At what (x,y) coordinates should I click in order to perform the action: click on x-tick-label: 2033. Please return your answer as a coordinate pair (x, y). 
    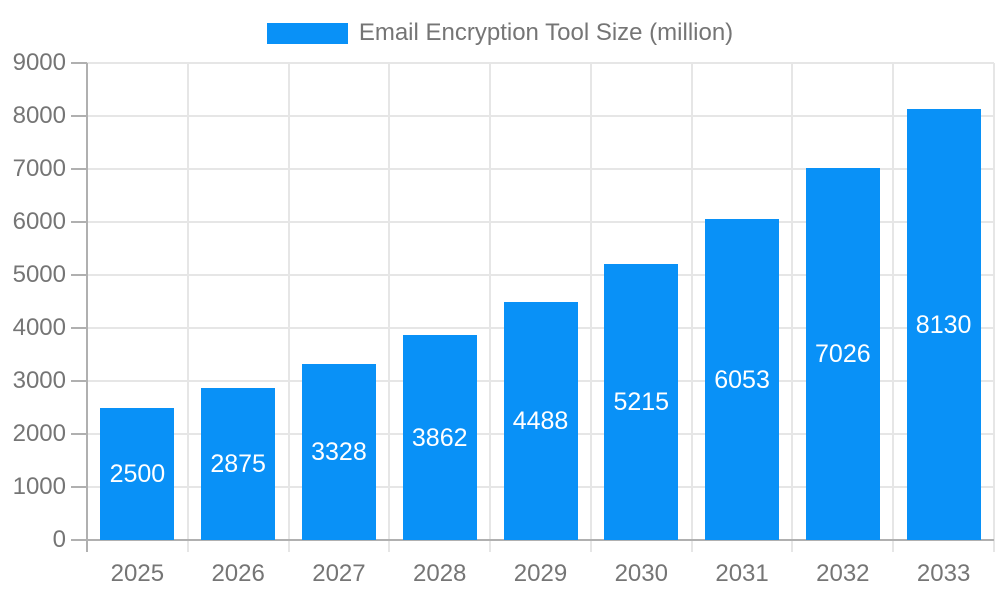
    Looking at the image, I should click on (943, 573).